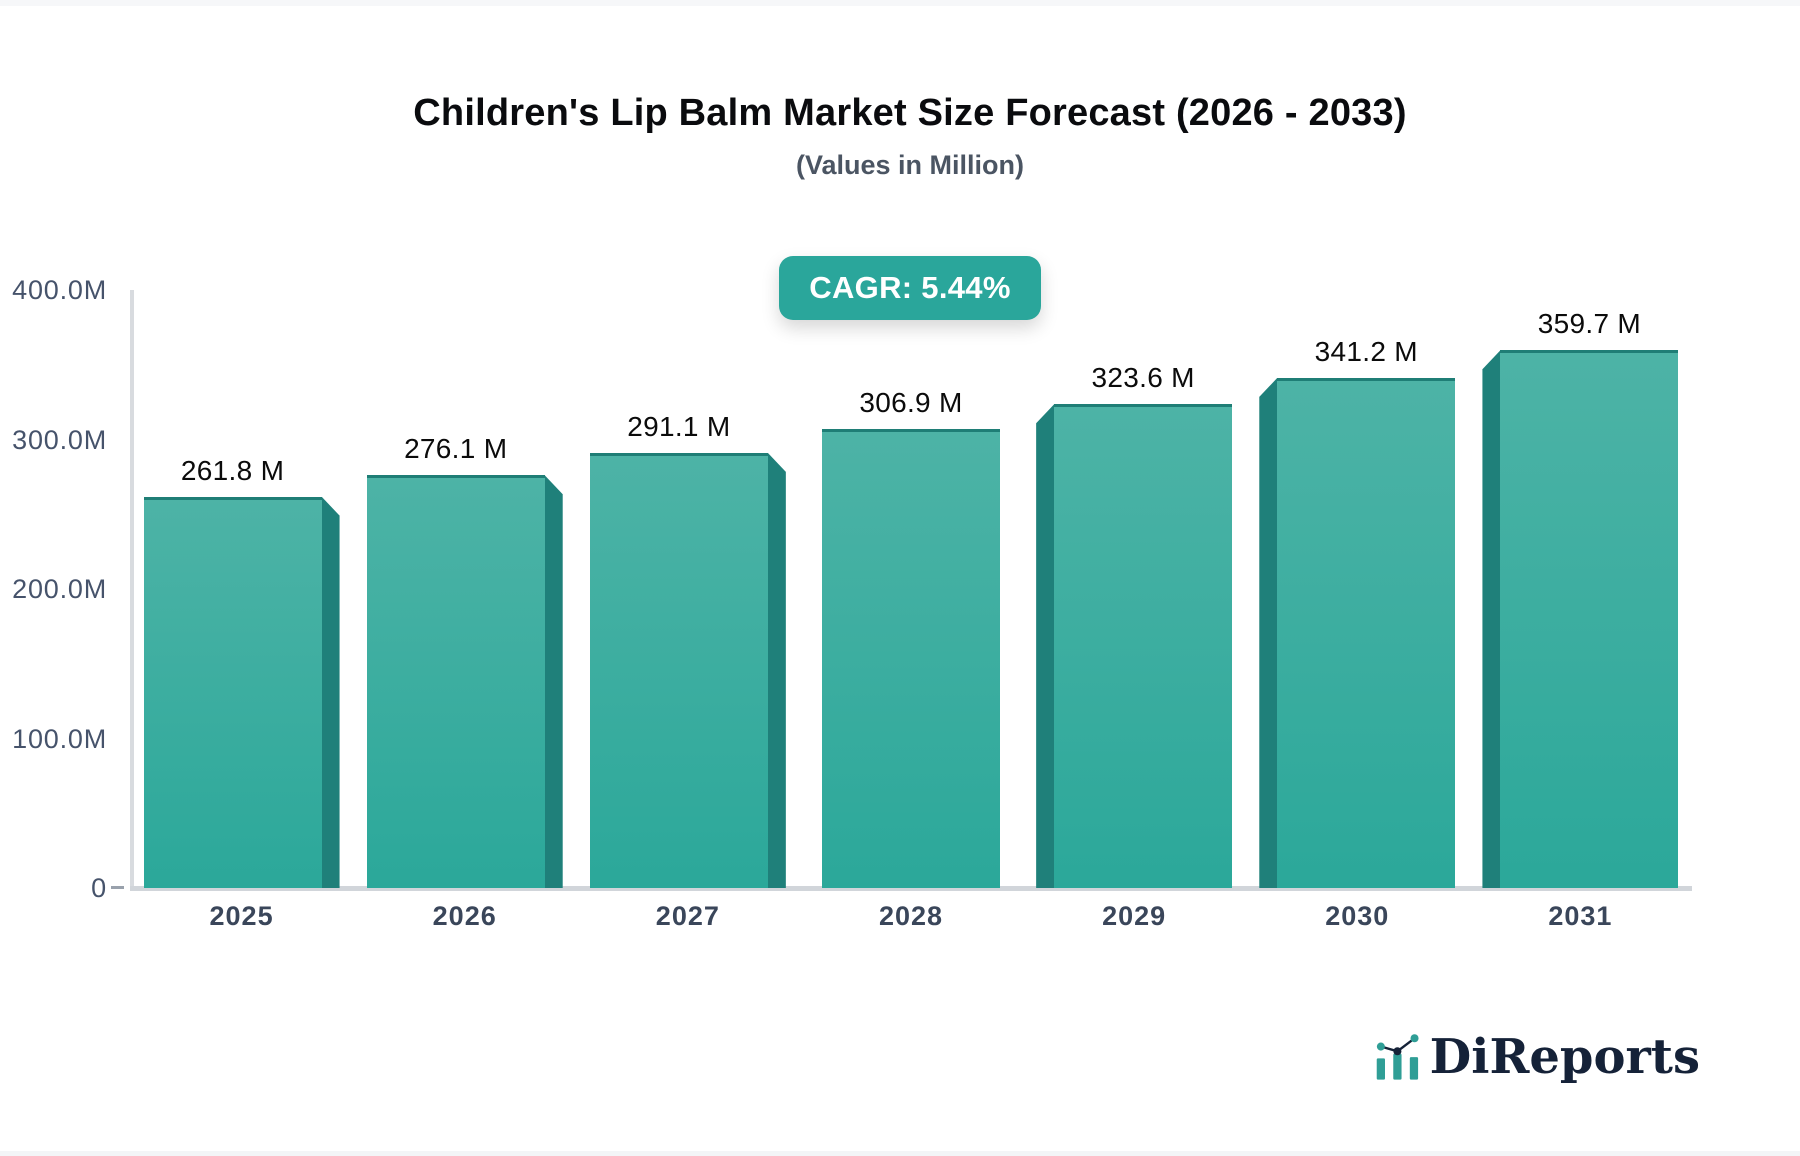 This screenshot has width=1800, height=1156. Describe the element at coordinates (99, 888) in the screenshot. I see `y-tick-label-0: 0` at that location.